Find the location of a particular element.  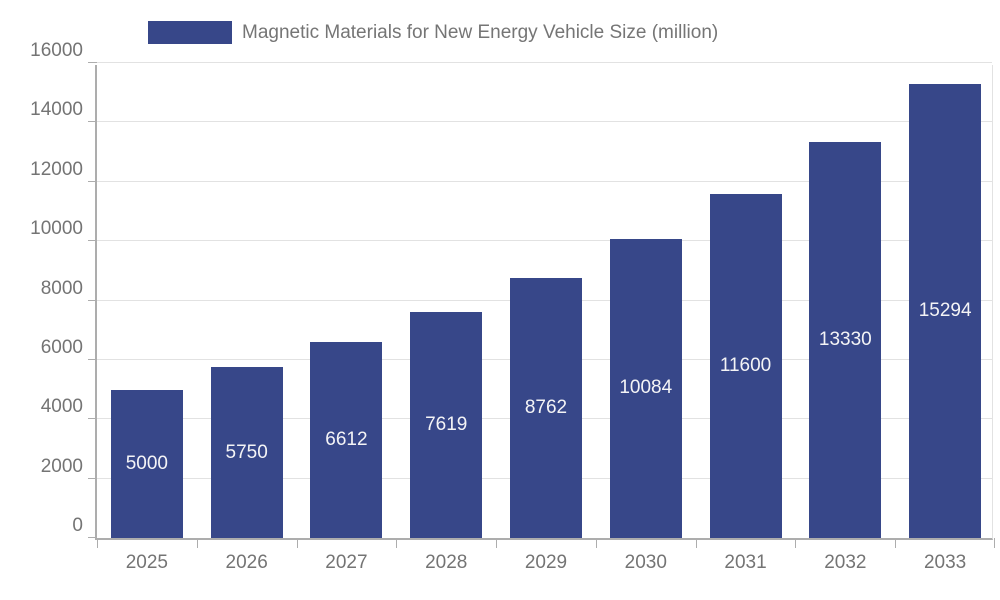

bar: 15294 is located at coordinates (945, 310).